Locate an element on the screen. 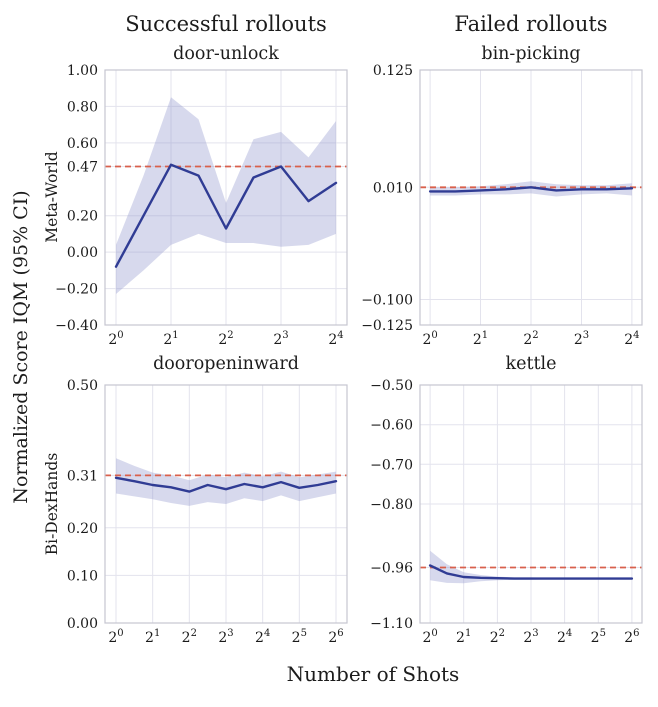 The height and width of the screenshot is (707, 658). y-tick-label: 1.00 is located at coordinates (82, 71).